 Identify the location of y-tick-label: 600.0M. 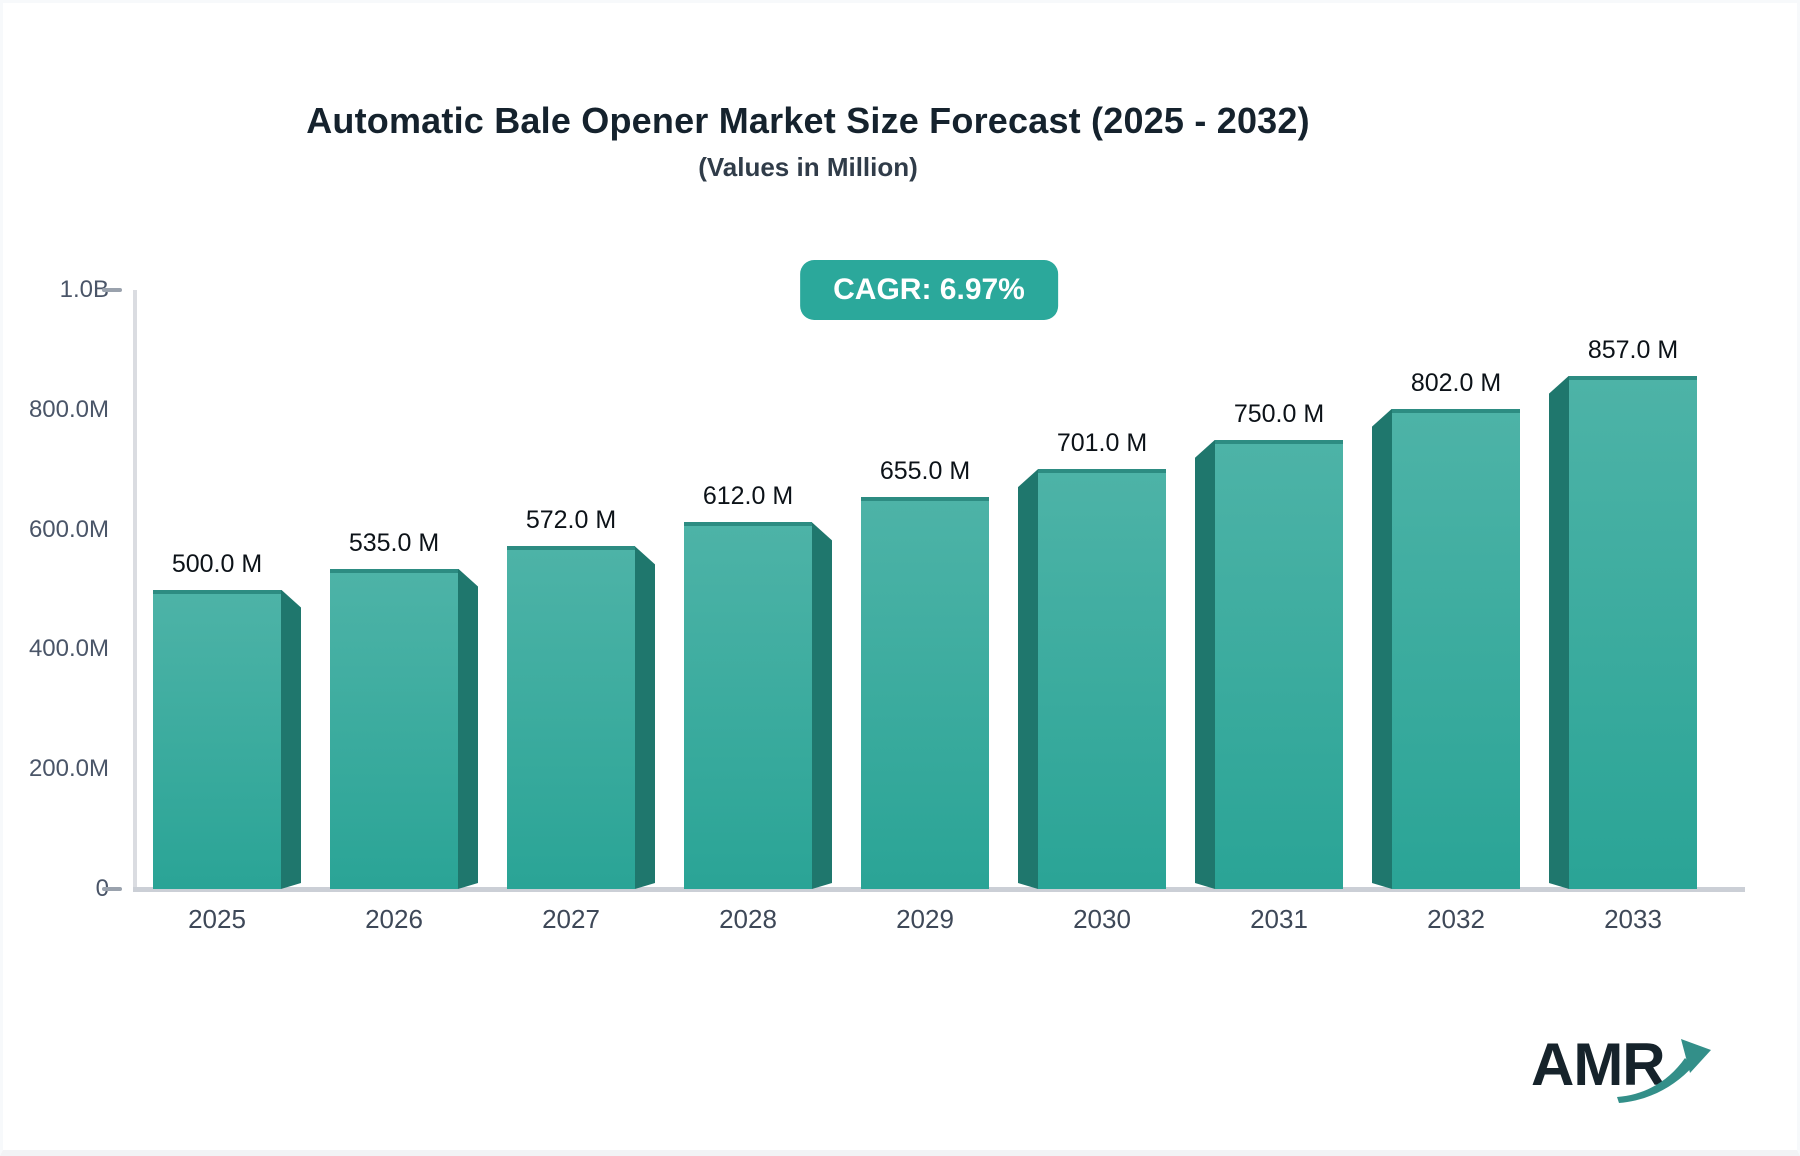
(68, 529).